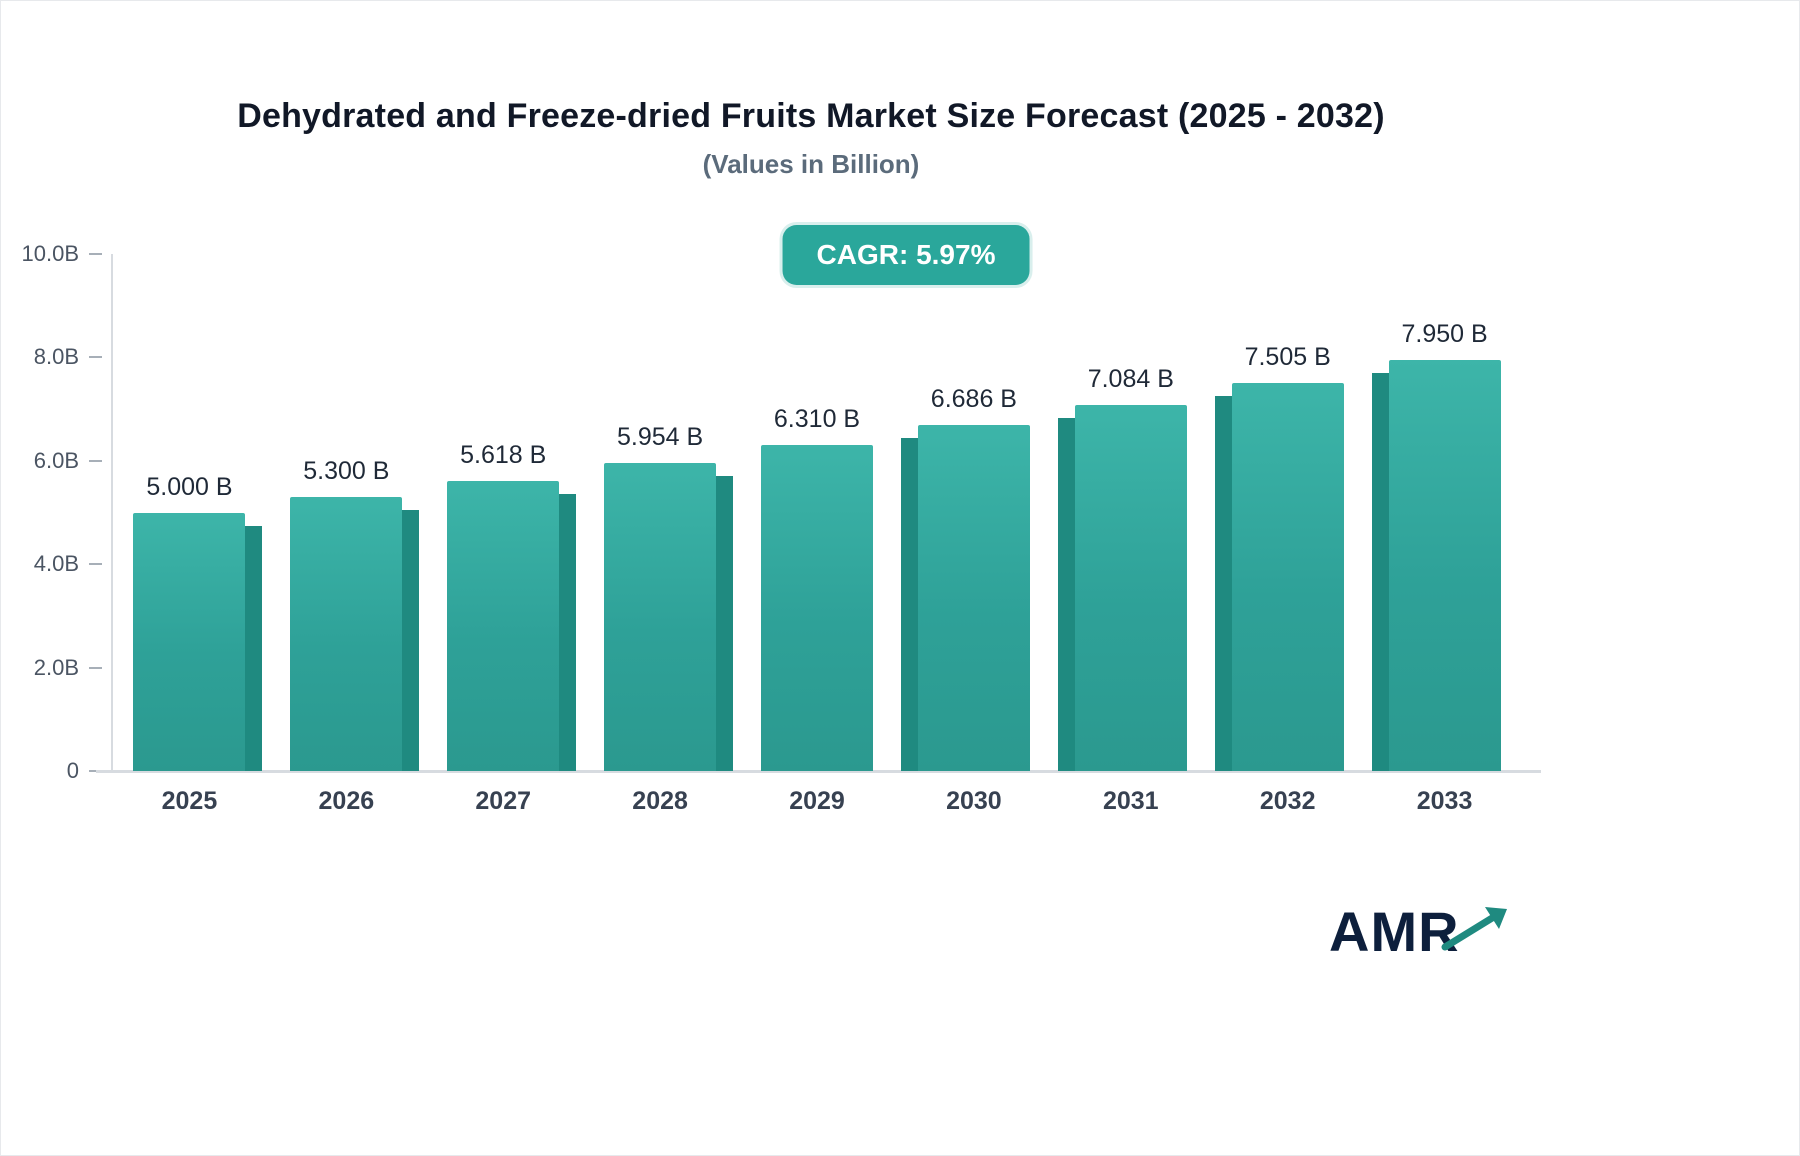 This screenshot has width=1800, height=1156. I want to click on bar-group-2032: 7.505 B, so click(1287, 512).